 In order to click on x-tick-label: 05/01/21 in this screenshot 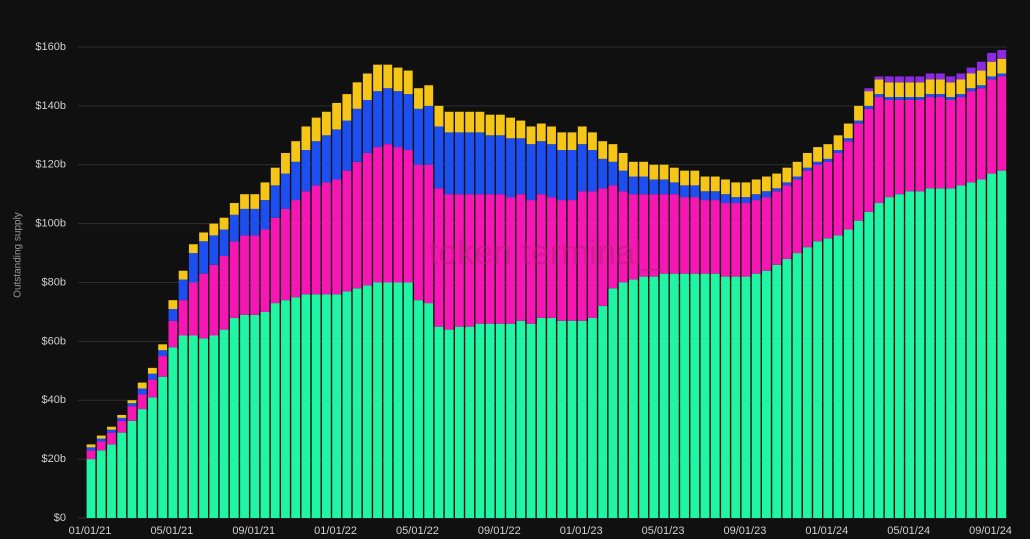, I will do `click(171, 531)`.